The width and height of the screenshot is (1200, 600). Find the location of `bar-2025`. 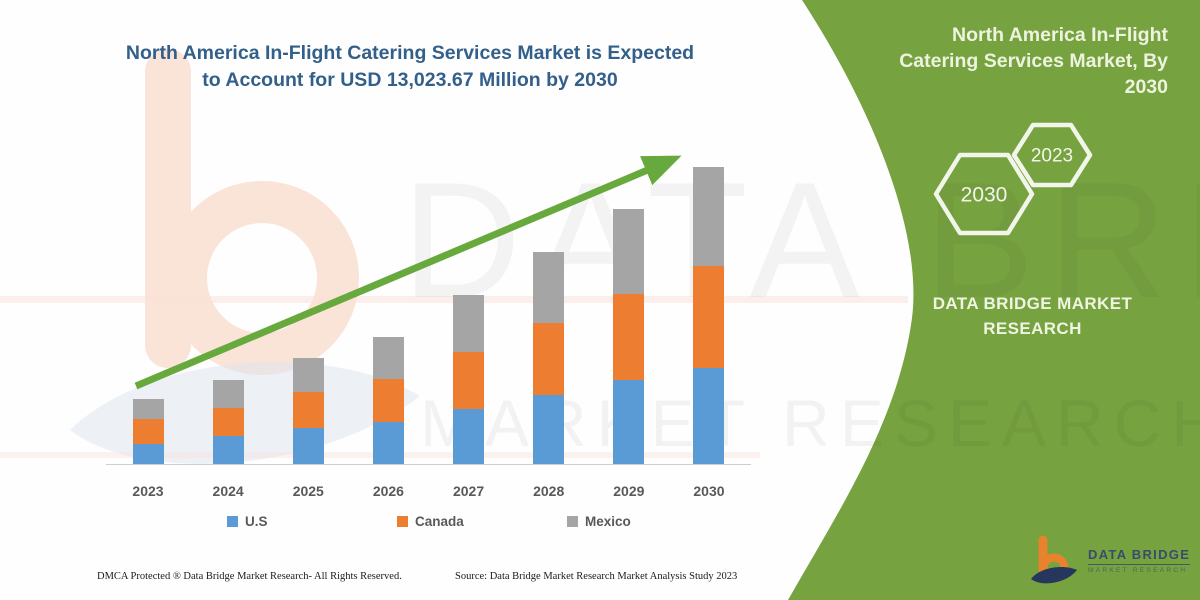

bar-2025 is located at coordinates (308, 232).